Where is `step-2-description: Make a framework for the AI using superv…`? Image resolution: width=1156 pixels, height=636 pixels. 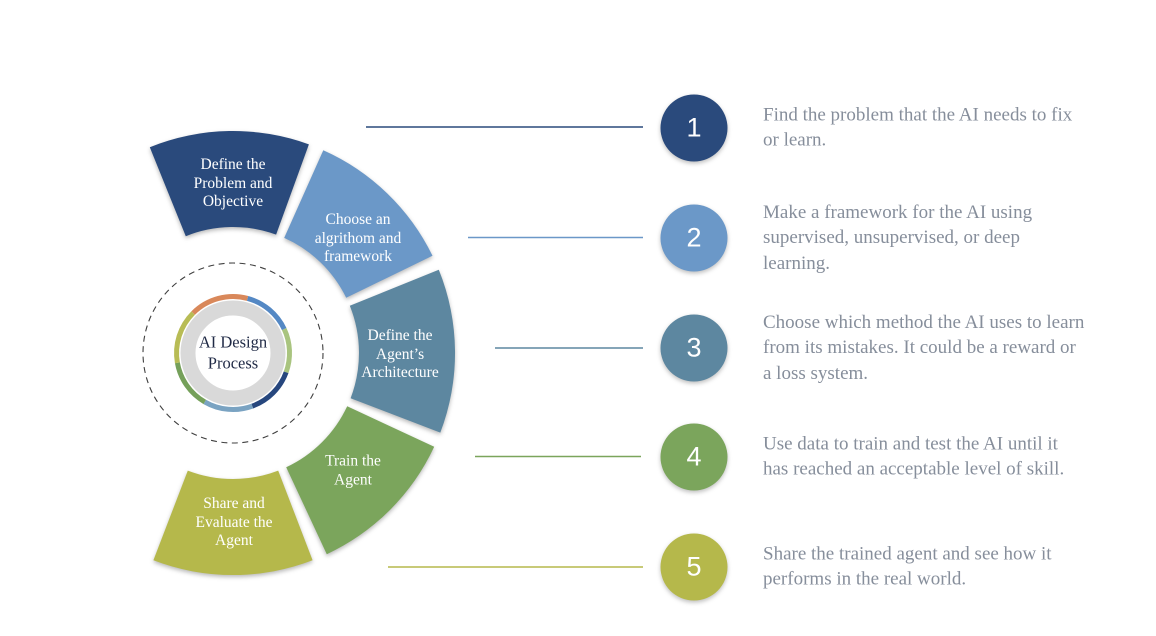 step-2-description: Make a framework for the AI using superv… is located at coordinates (898, 238).